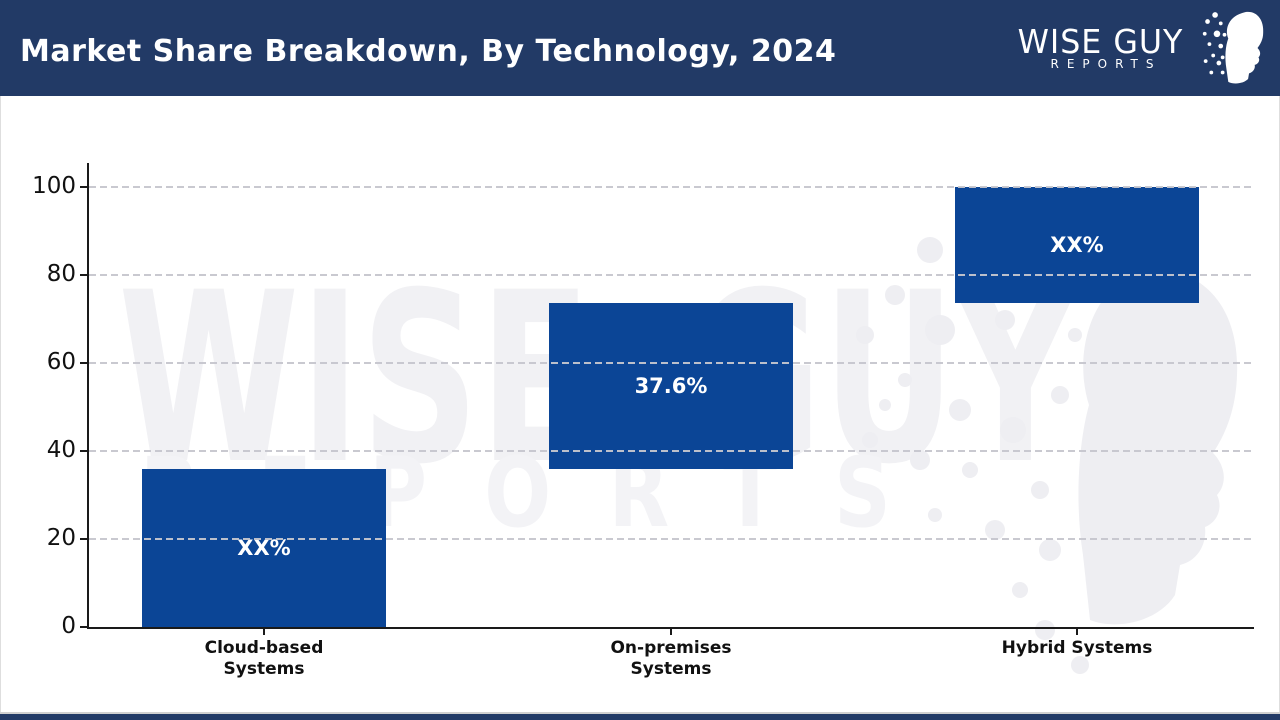  What do you see at coordinates (61, 274) in the screenshot?
I see `y-axis-tick-label: 80` at bounding box center [61, 274].